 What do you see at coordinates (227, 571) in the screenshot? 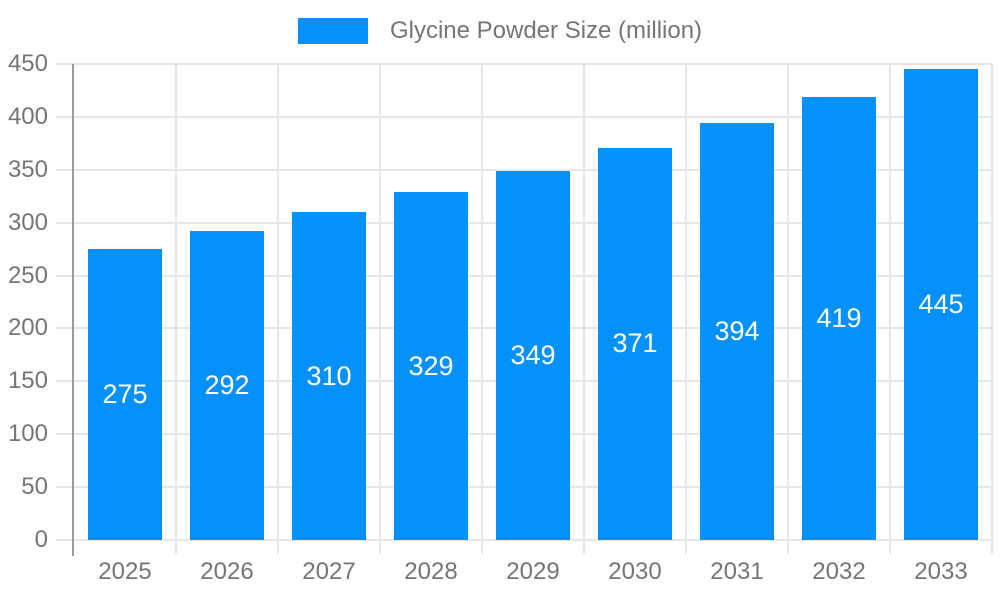
I see `x-tick-label: 2026` at bounding box center [227, 571].